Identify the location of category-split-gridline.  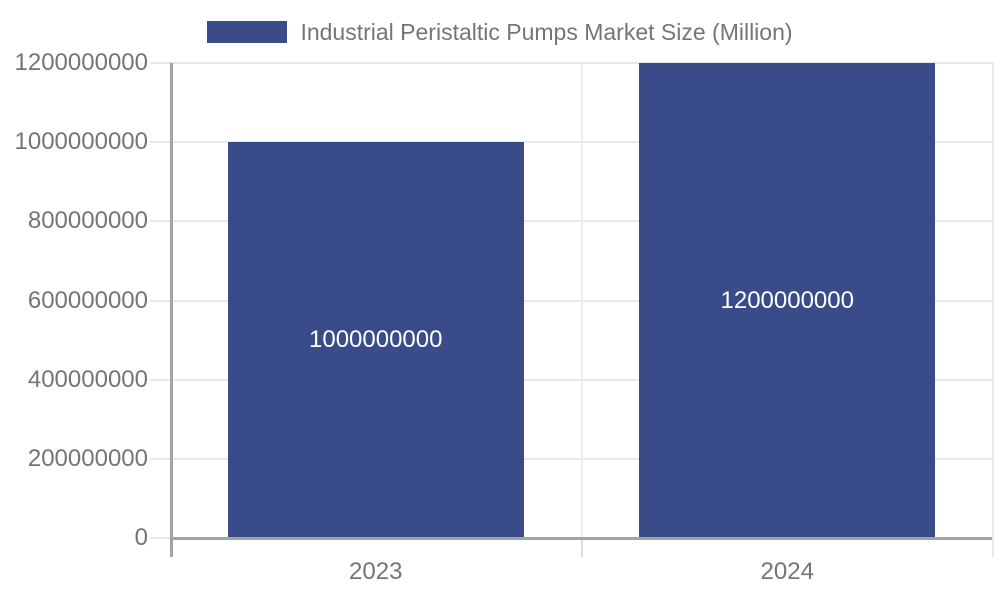
(581, 300).